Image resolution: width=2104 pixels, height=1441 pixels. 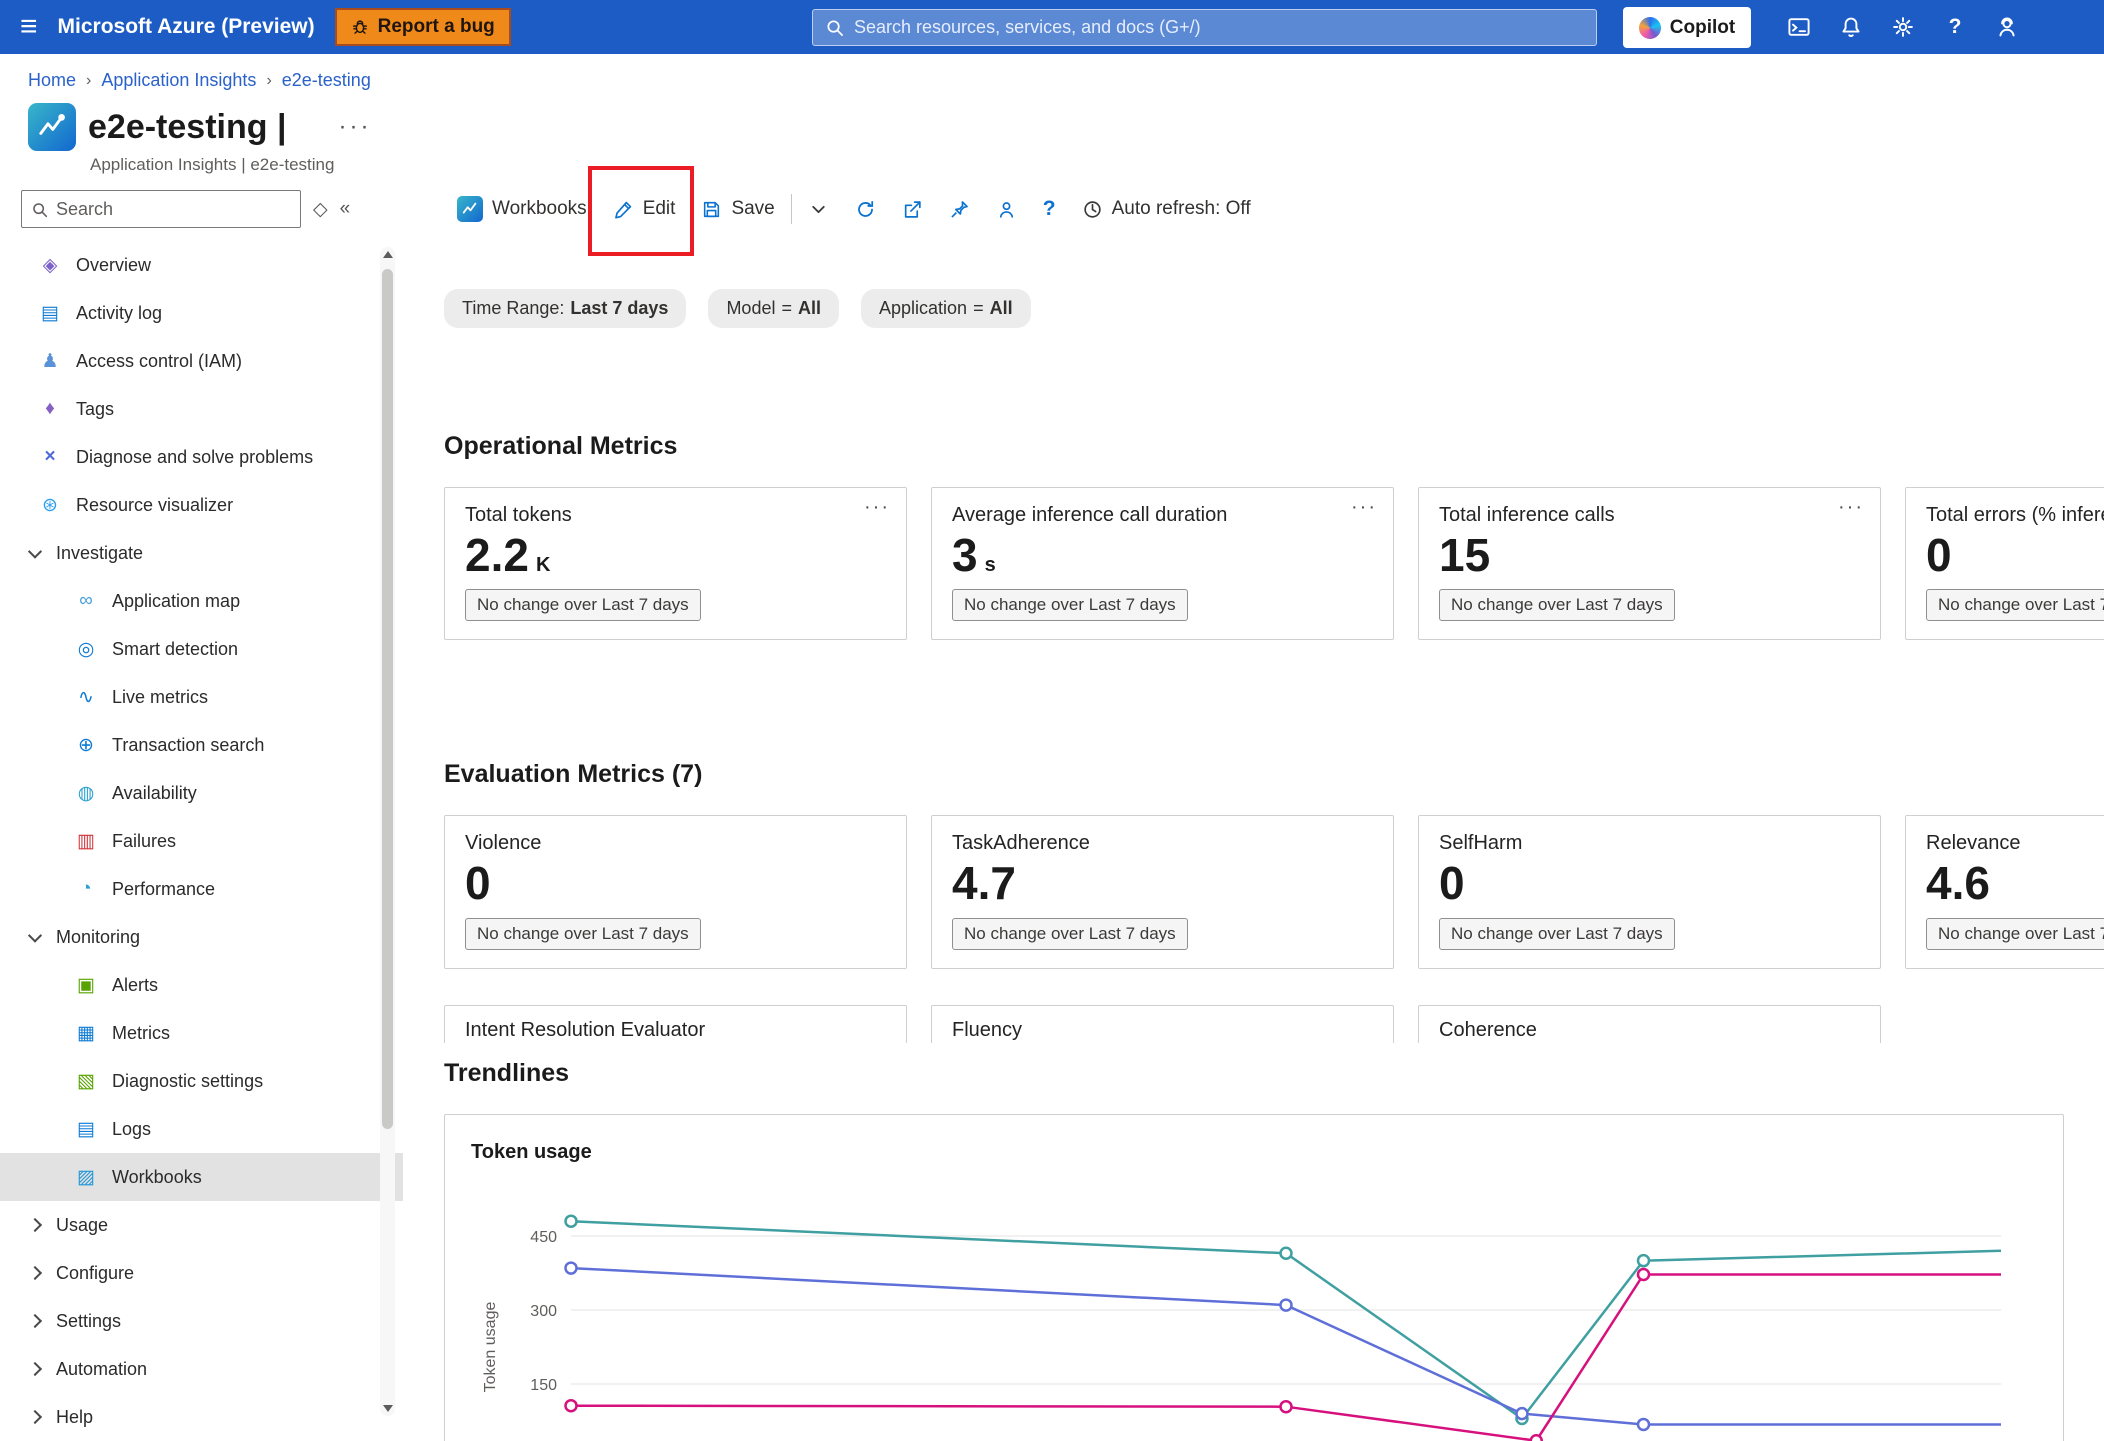 What do you see at coordinates (522, 209) in the screenshot?
I see `workbooks-button: Workbooks` at bounding box center [522, 209].